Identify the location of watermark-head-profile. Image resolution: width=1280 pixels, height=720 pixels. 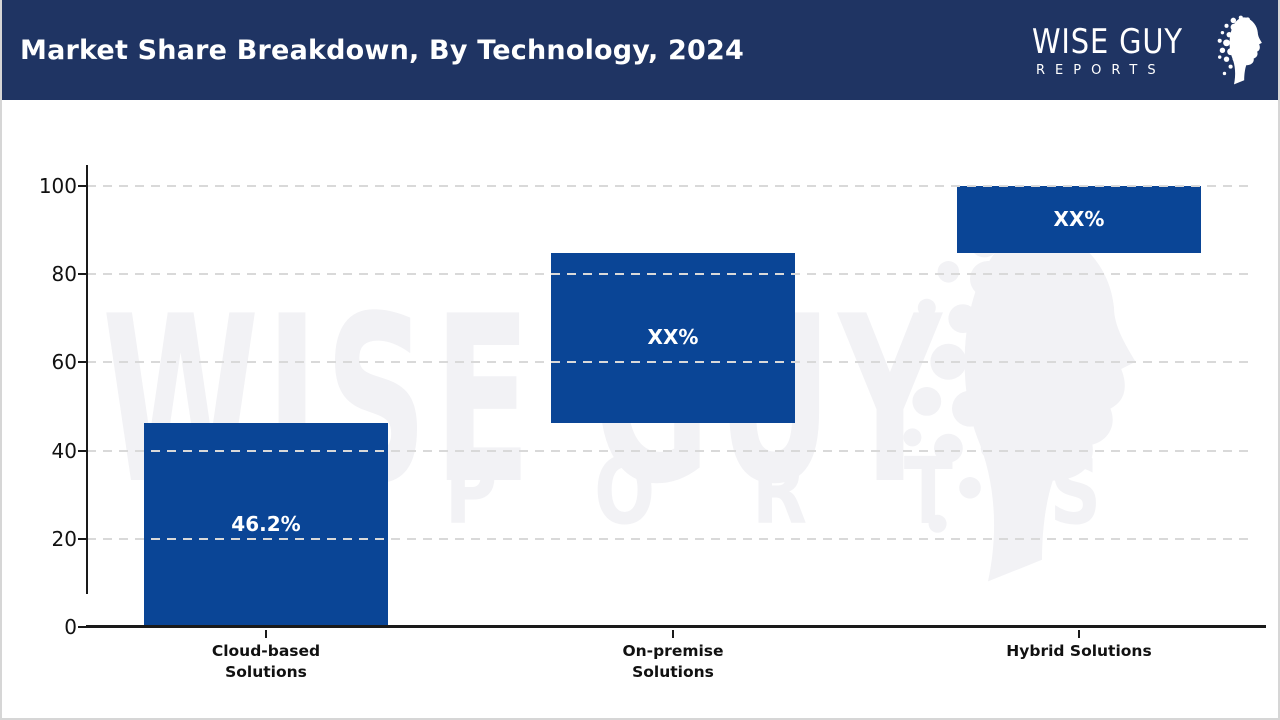
(1018, 399).